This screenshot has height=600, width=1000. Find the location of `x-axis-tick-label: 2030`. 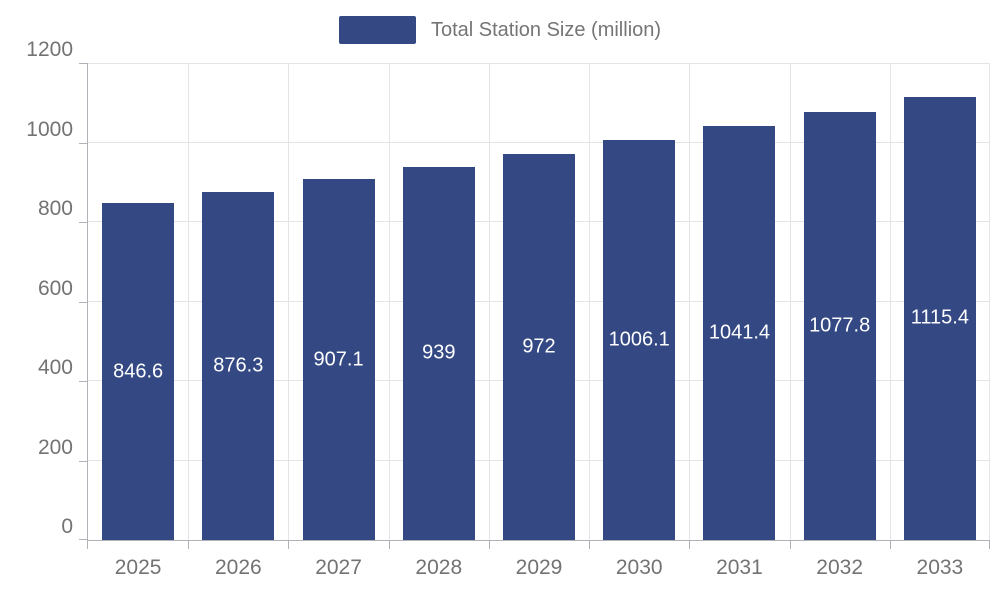

x-axis-tick-label: 2030 is located at coordinates (639, 567).